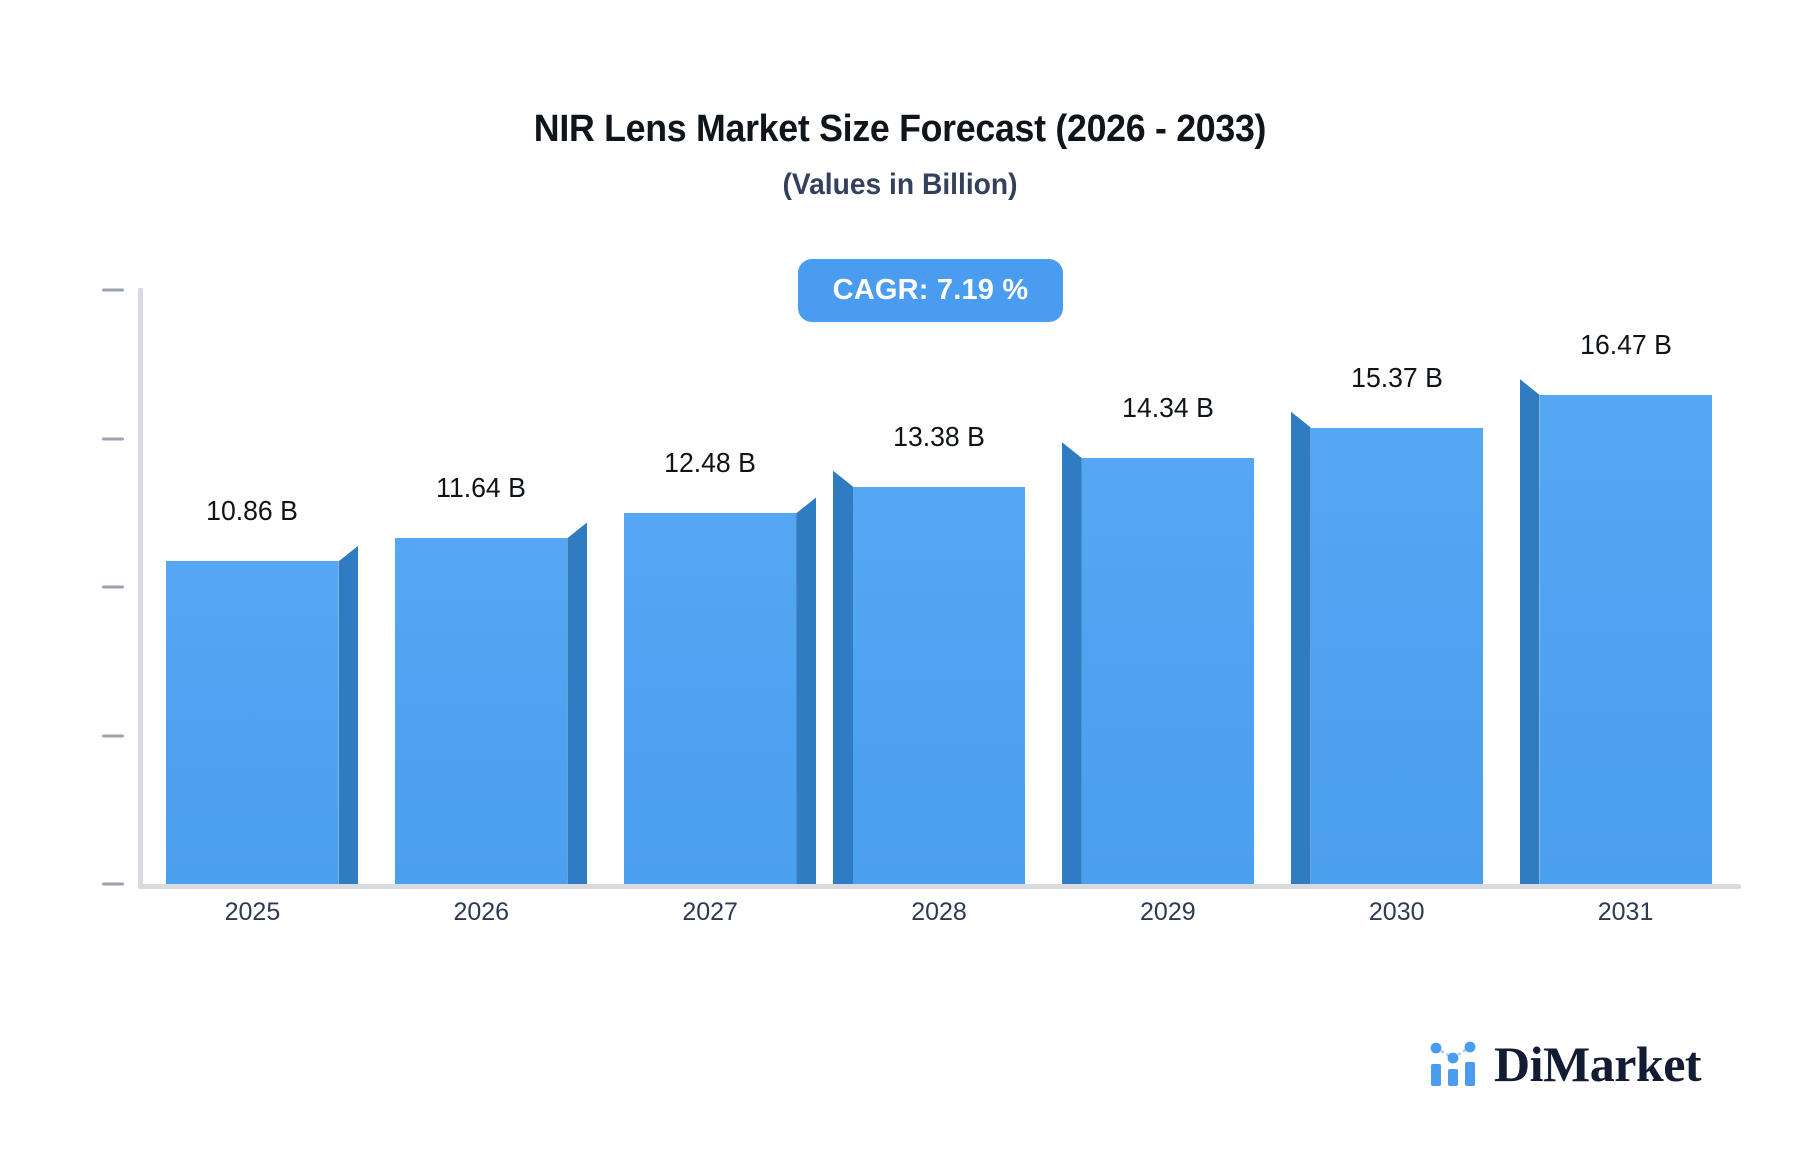 The width and height of the screenshot is (1800, 1156). I want to click on x-axis-label: 2028, so click(939, 912).